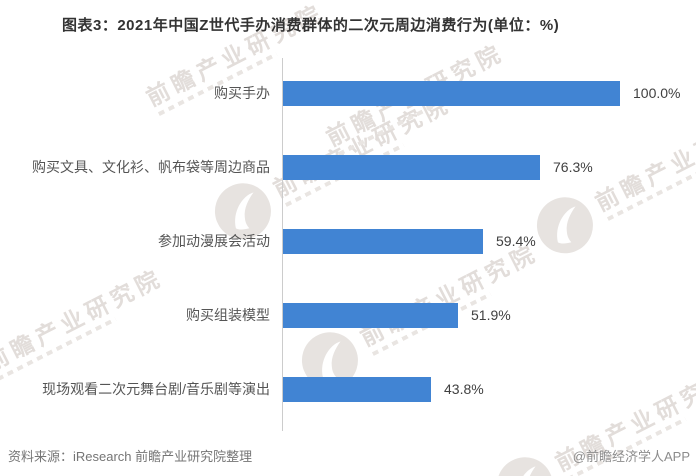 This screenshot has width=696, height=476. What do you see at coordinates (631, 456) in the screenshot?
I see `credit-note: @前瞻经济学人APP` at bounding box center [631, 456].